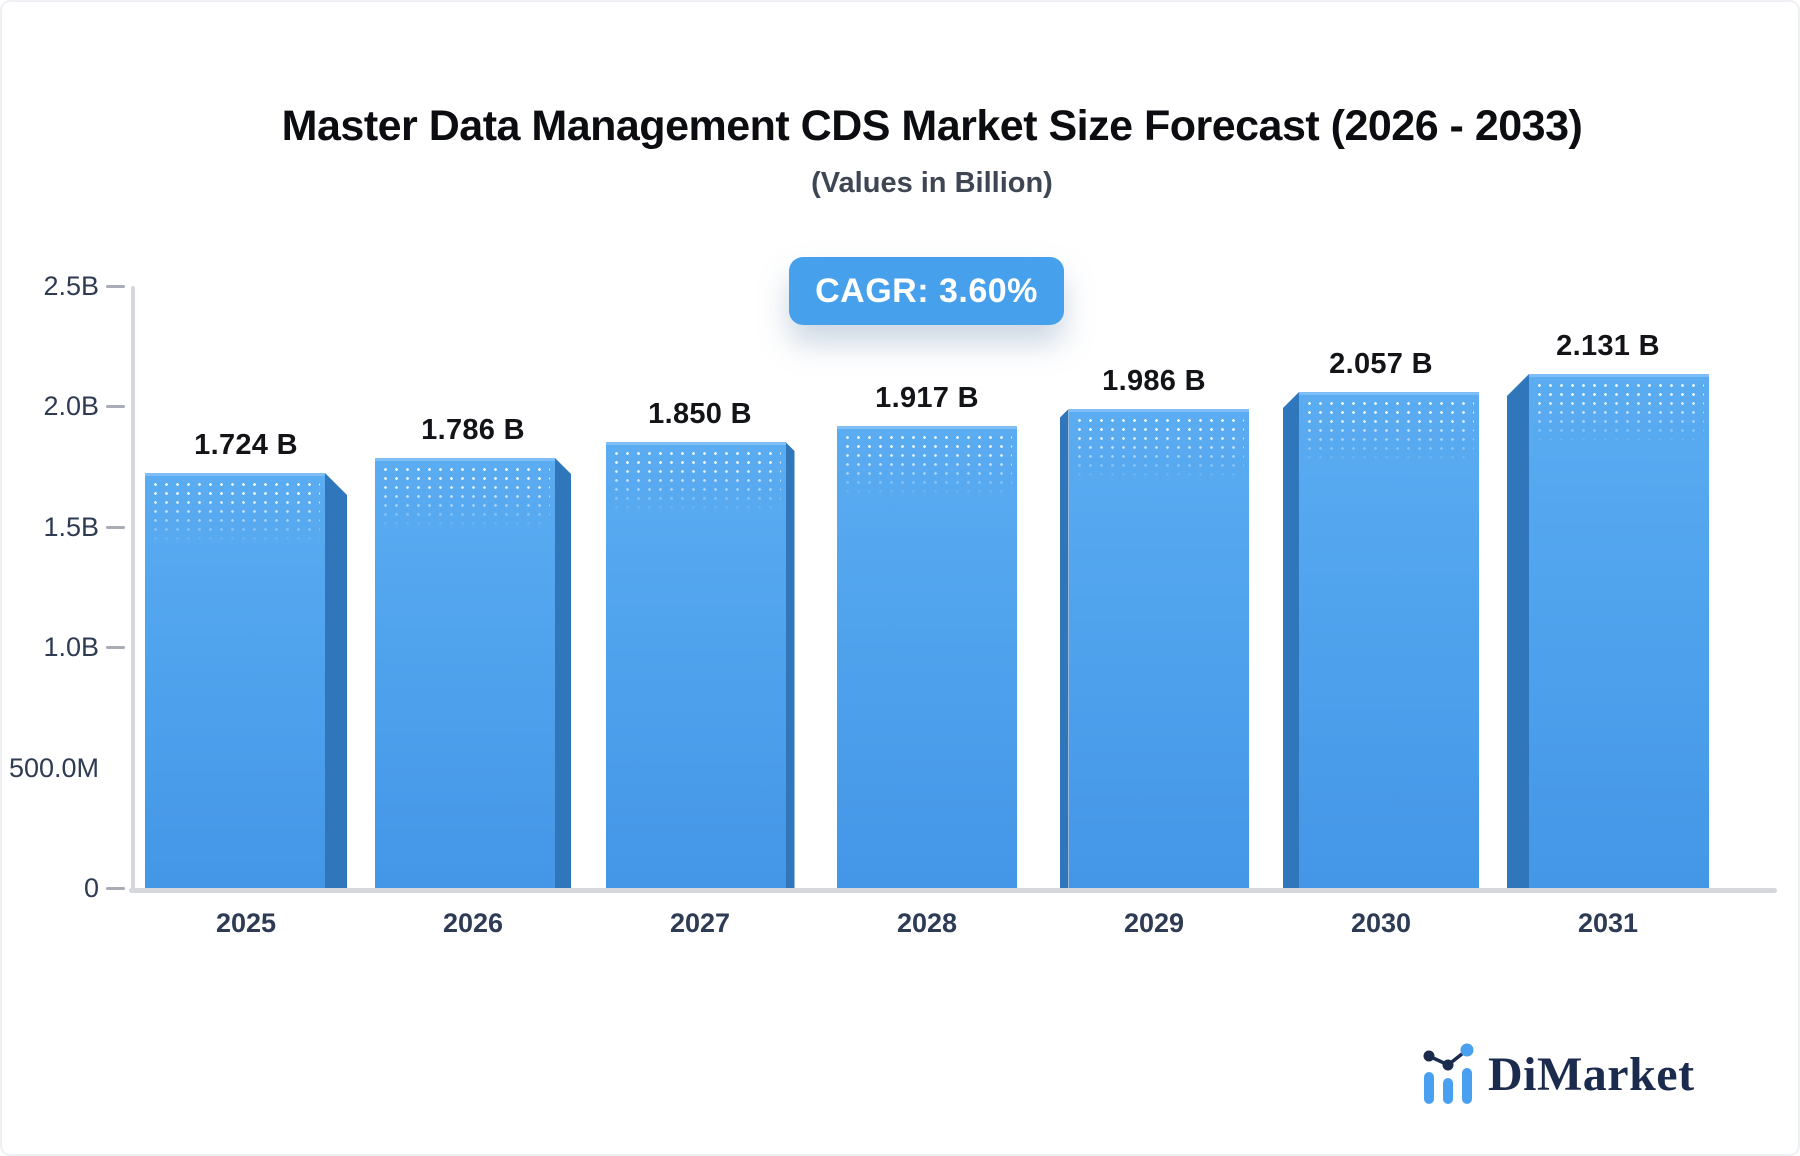  I want to click on bar-face-2027, so click(695, 665).